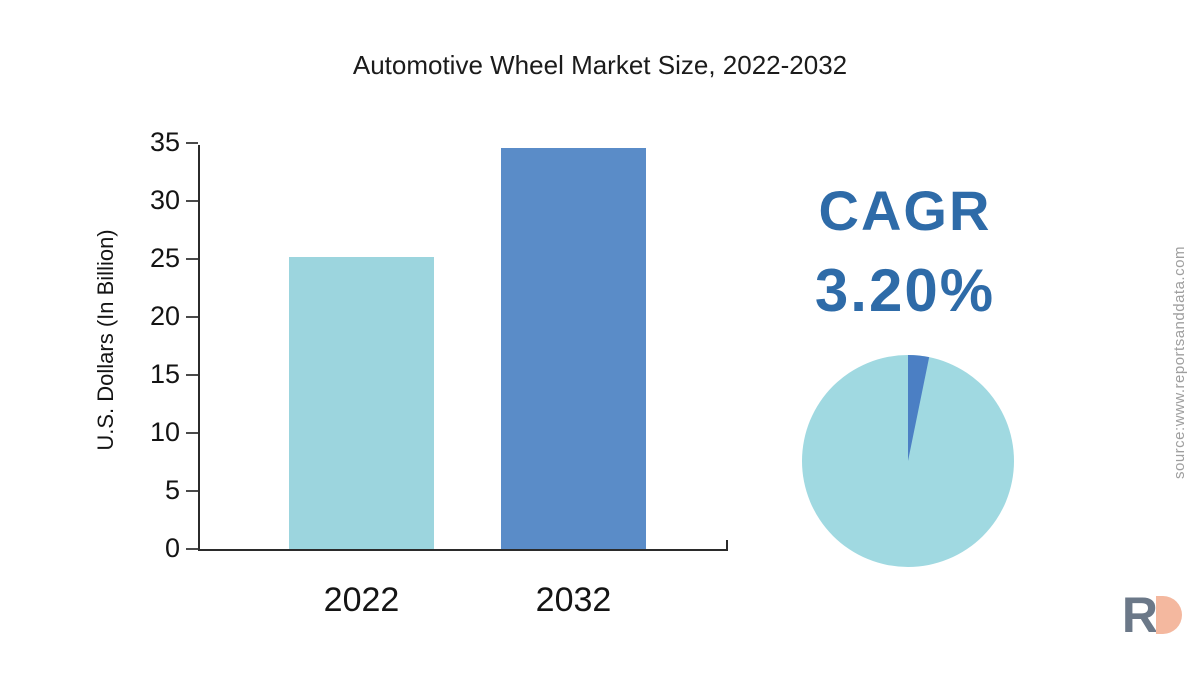  What do you see at coordinates (164, 374) in the screenshot?
I see `y-tick-label: 15` at bounding box center [164, 374].